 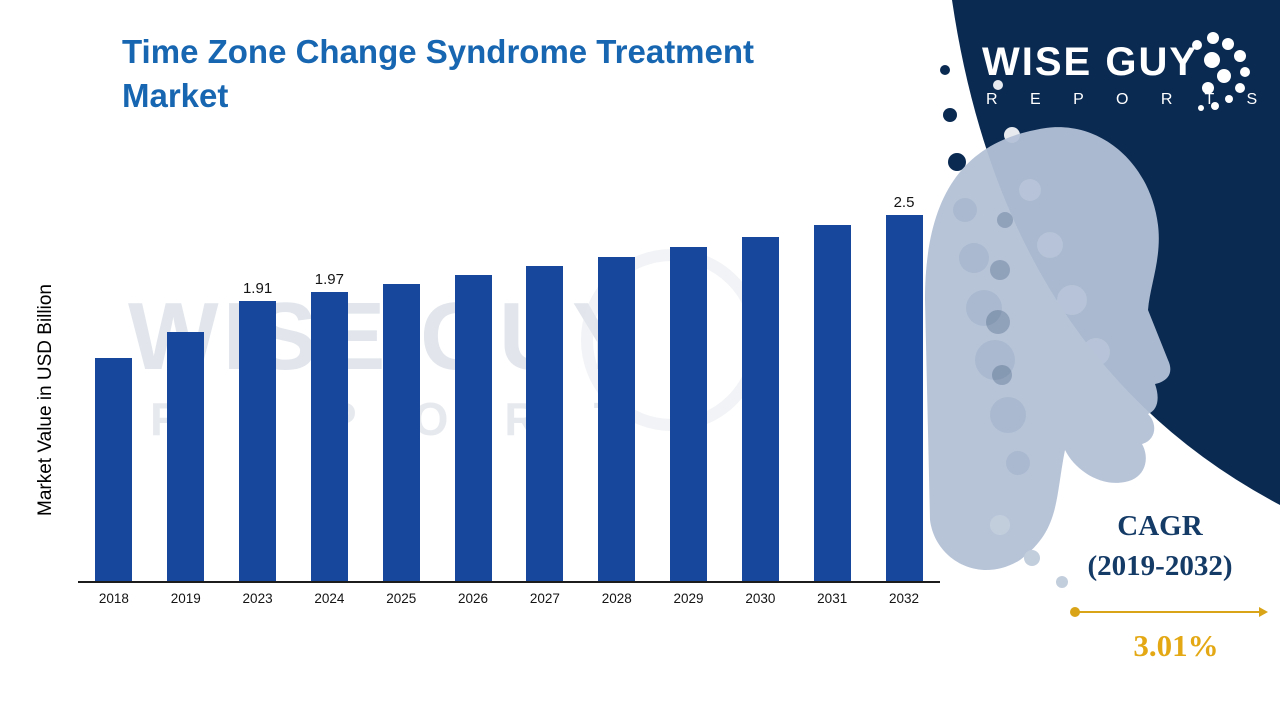 I want to click on bar-slot-2031, so click(x=832, y=380).